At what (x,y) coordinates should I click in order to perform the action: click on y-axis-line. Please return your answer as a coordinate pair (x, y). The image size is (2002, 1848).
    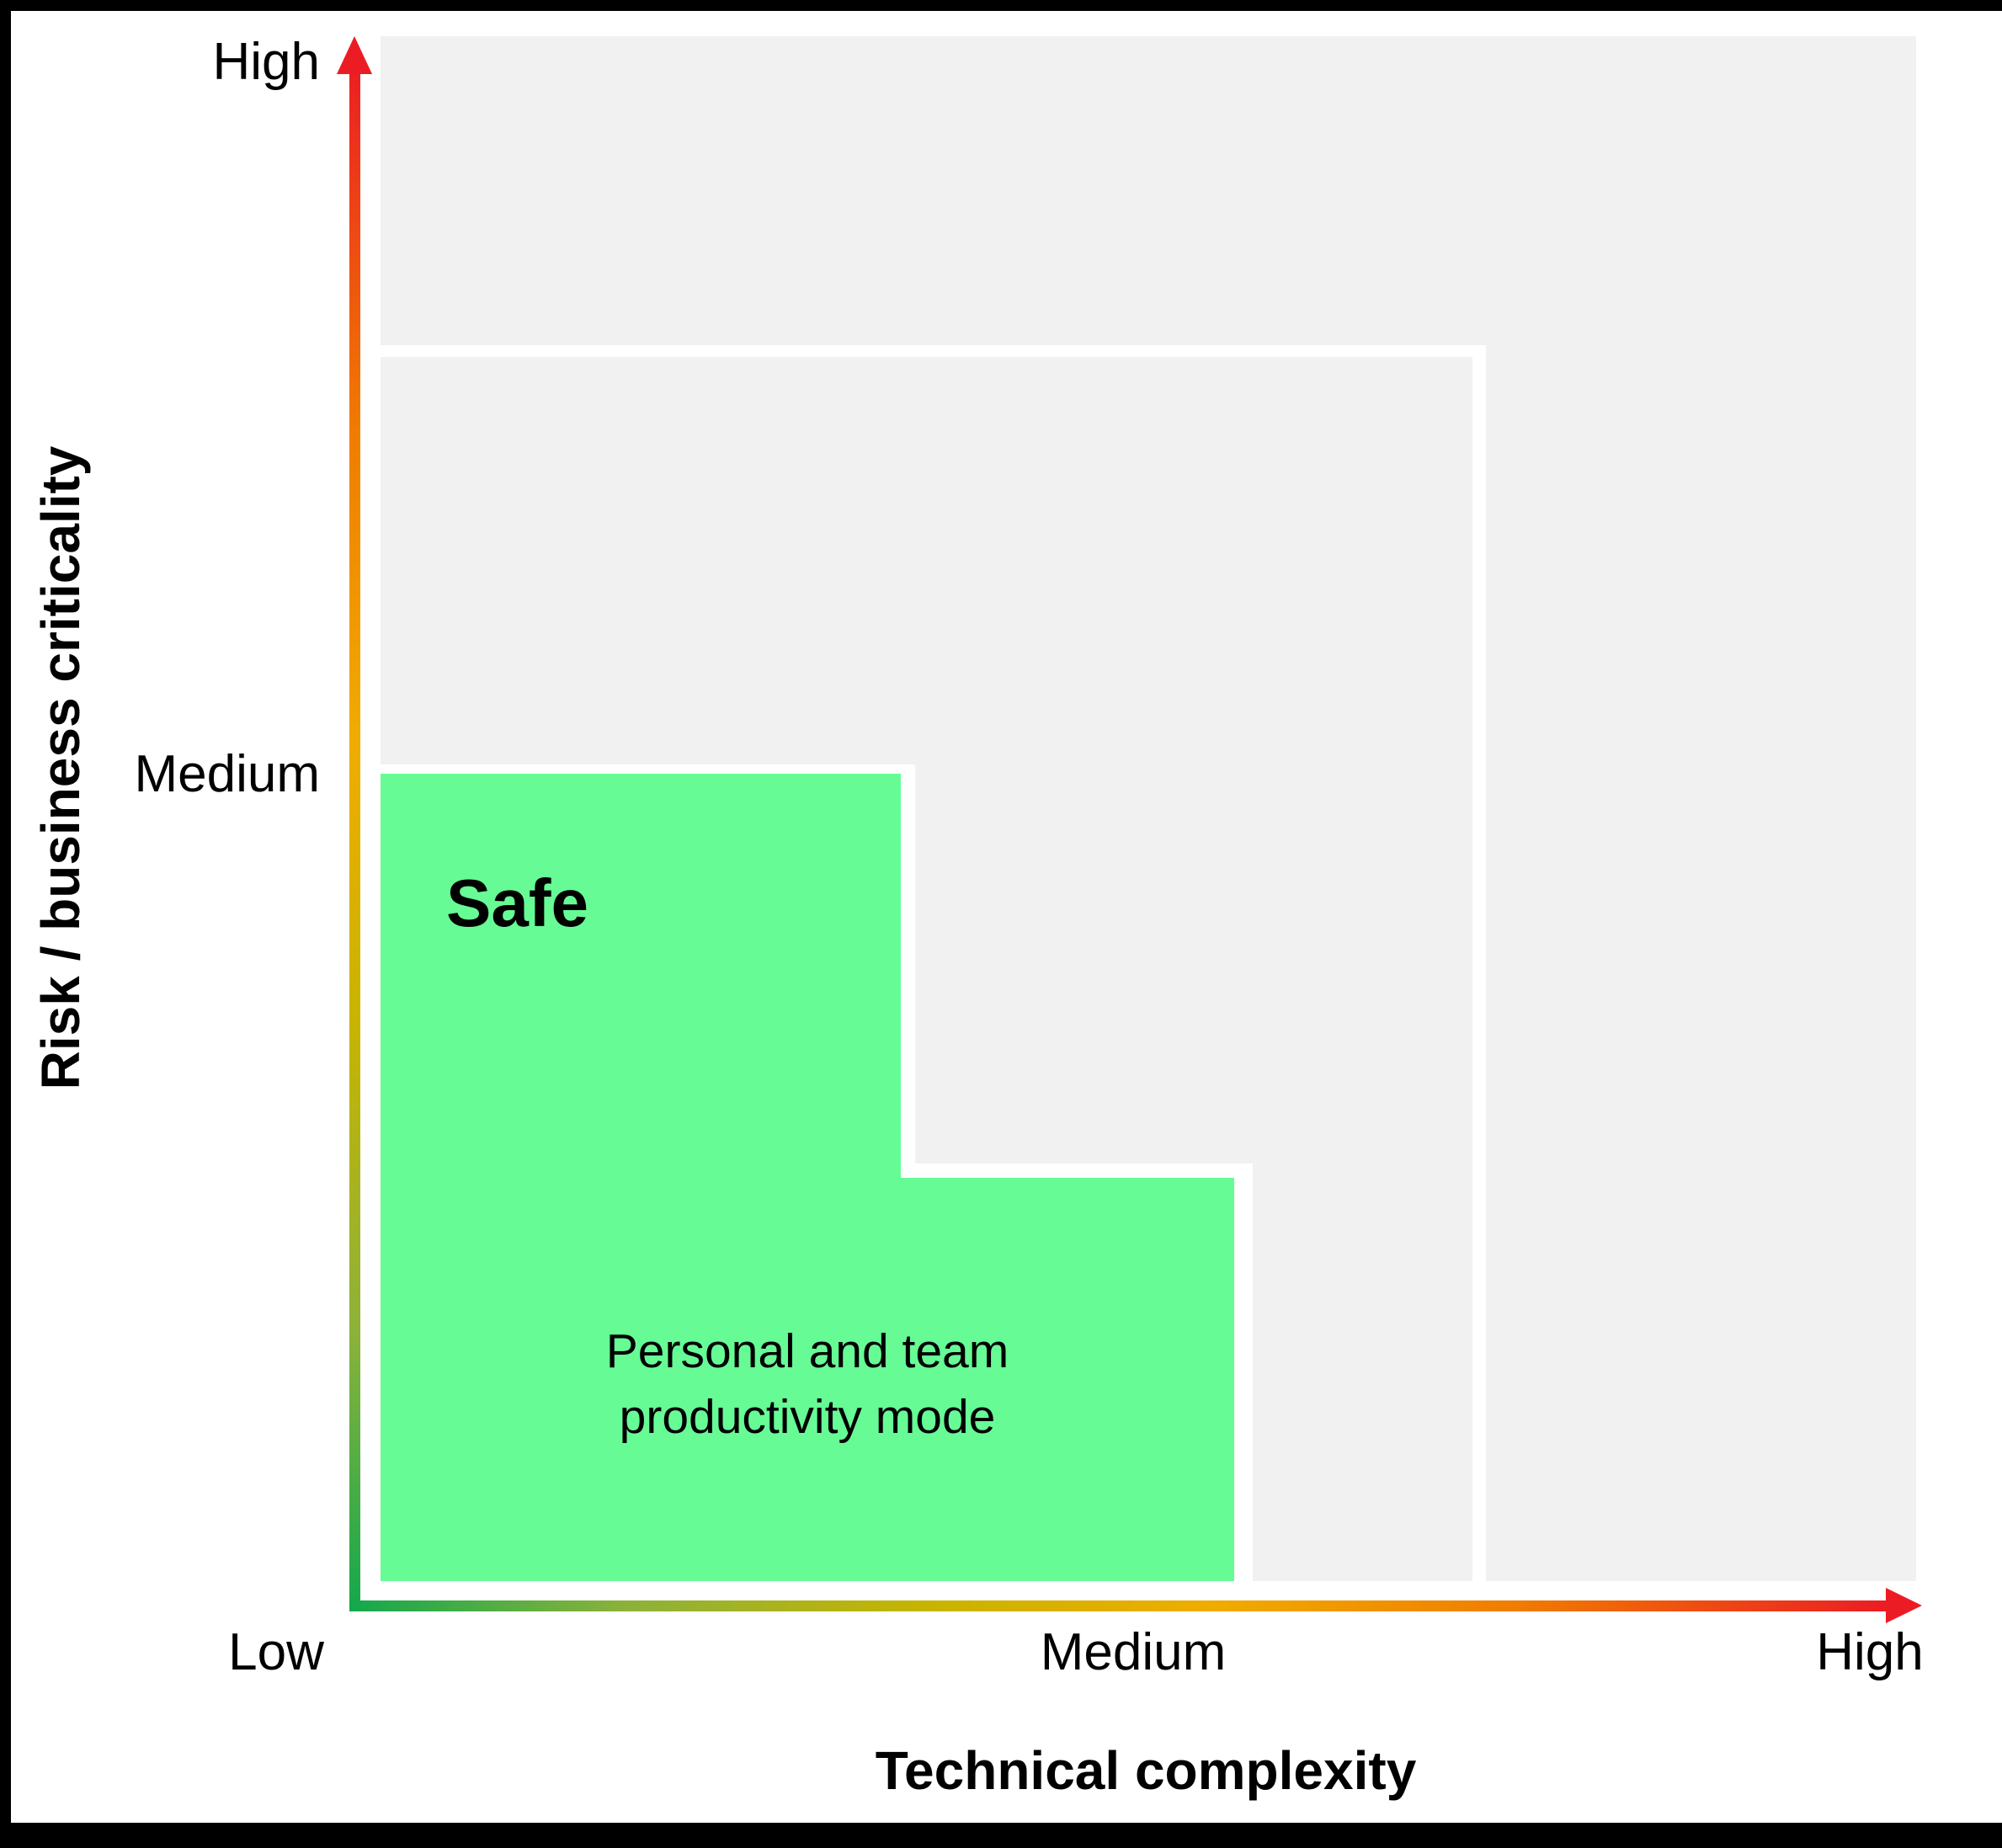
    Looking at the image, I should click on (354, 835).